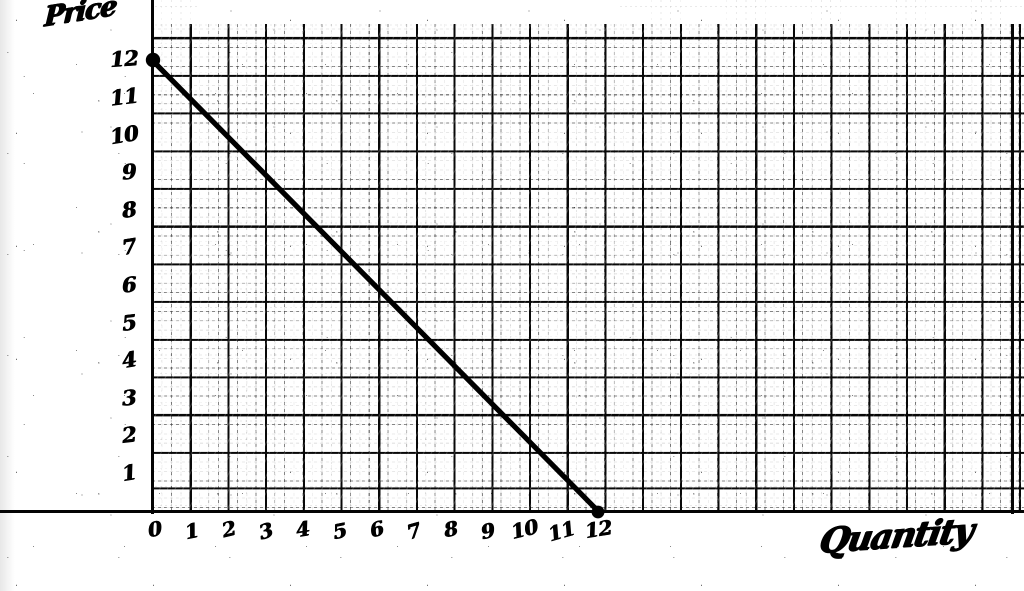 This screenshot has height=591, width=1024. Describe the element at coordinates (129, 247) in the screenshot. I see `y-tick-label-7: 7` at that location.